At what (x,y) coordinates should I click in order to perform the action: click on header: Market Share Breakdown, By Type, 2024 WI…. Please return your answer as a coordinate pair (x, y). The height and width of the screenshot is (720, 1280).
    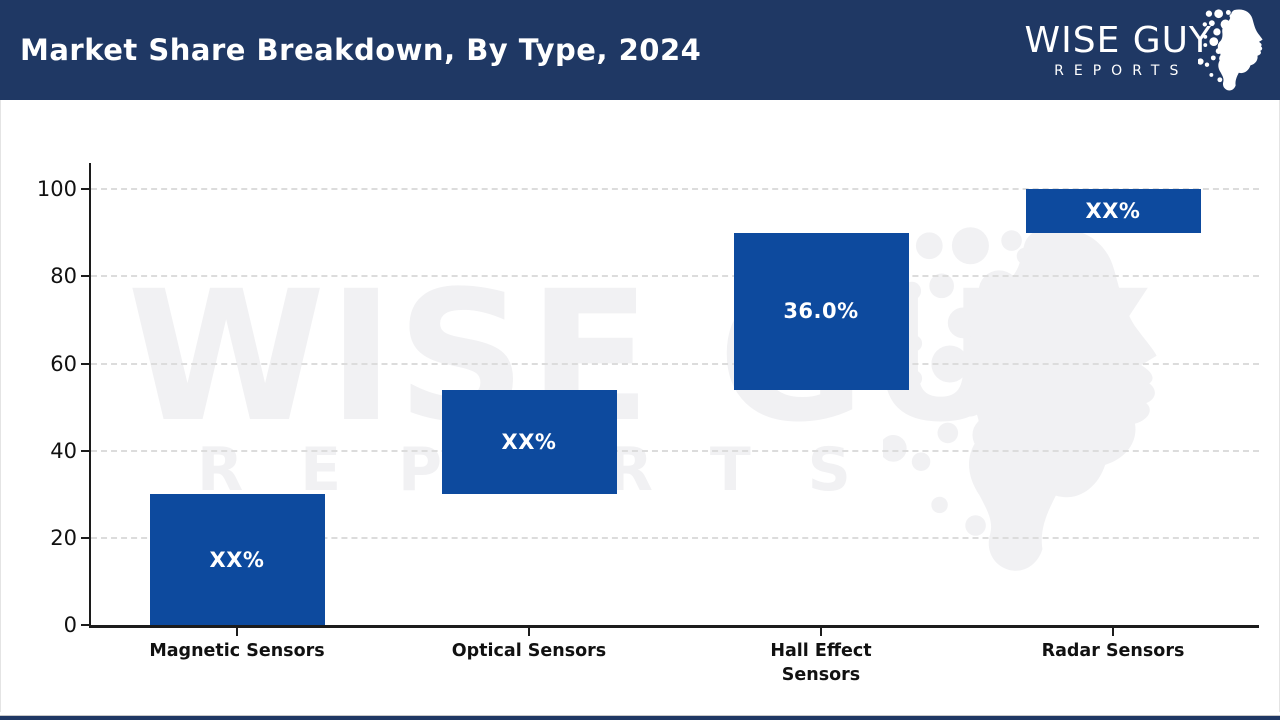
    Looking at the image, I should click on (640, 50).